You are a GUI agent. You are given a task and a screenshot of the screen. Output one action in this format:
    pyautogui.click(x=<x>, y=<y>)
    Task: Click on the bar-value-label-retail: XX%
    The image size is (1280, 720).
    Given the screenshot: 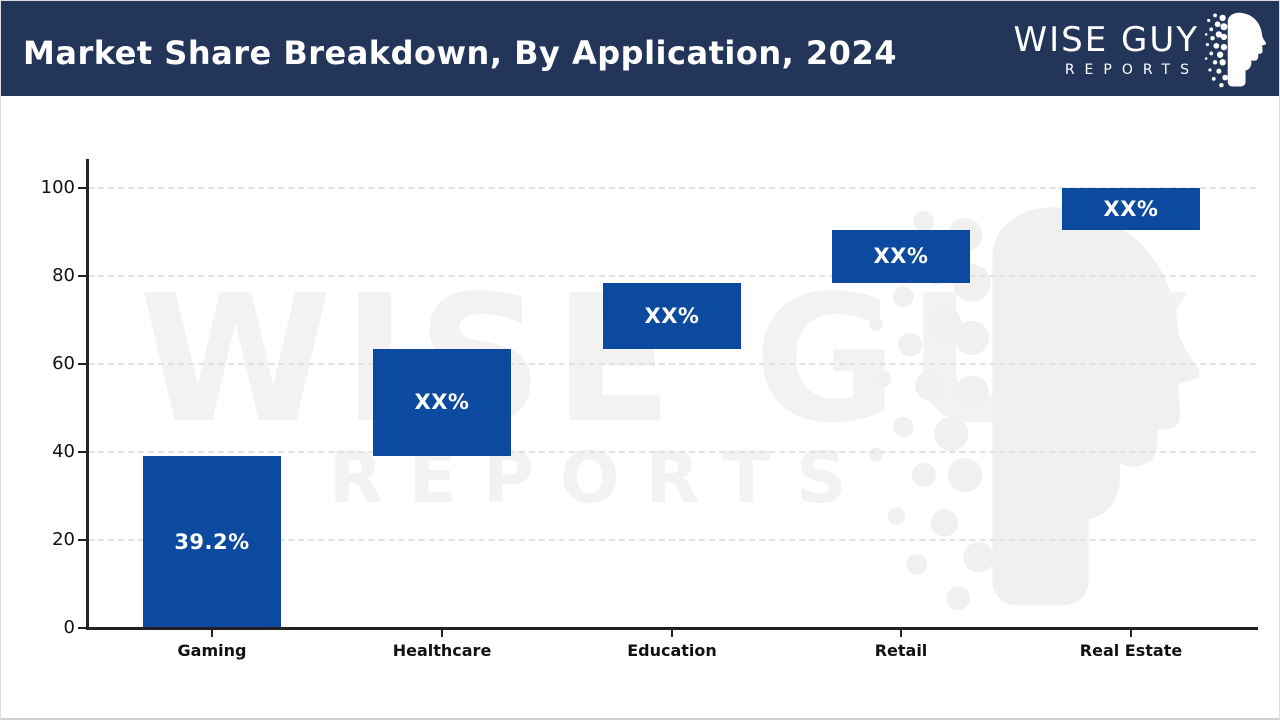 What is the action you would take?
    pyautogui.click(x=901, y=256)
    